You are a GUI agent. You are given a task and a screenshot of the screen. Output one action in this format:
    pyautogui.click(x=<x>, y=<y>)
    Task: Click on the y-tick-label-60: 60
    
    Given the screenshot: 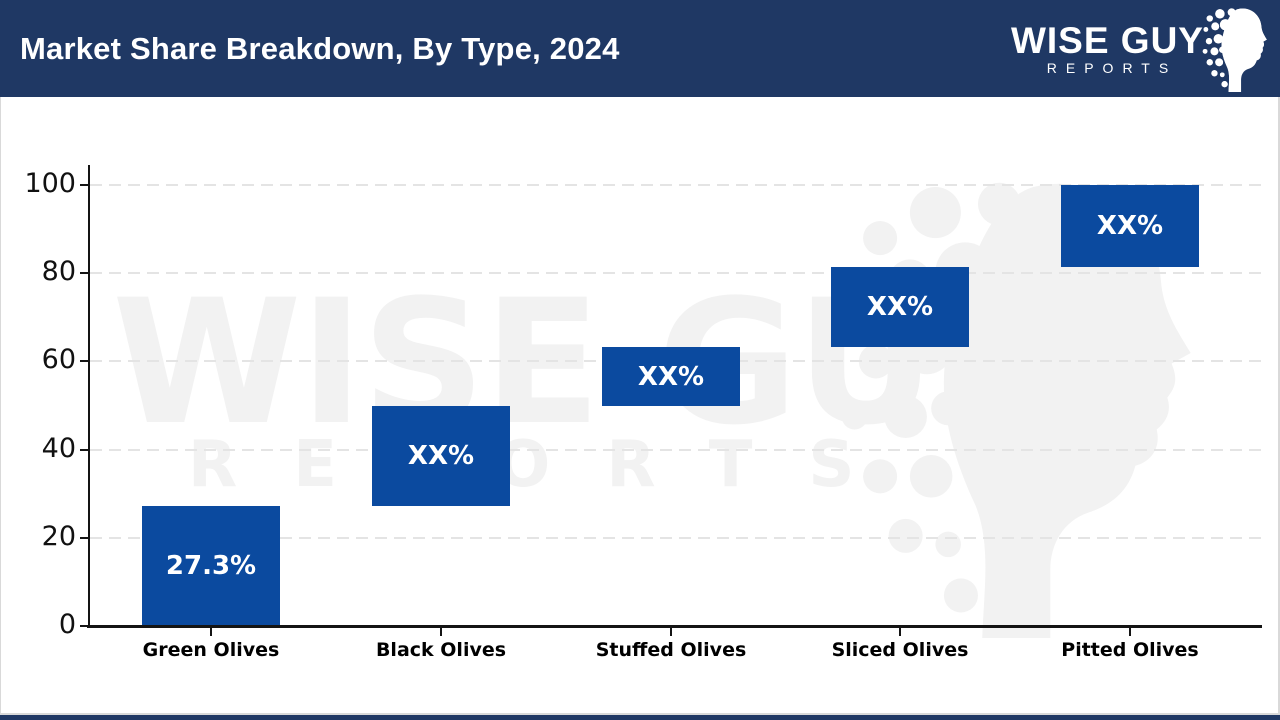 What is the action you would take?
    pyautogui.click(x=58, y=360)
    